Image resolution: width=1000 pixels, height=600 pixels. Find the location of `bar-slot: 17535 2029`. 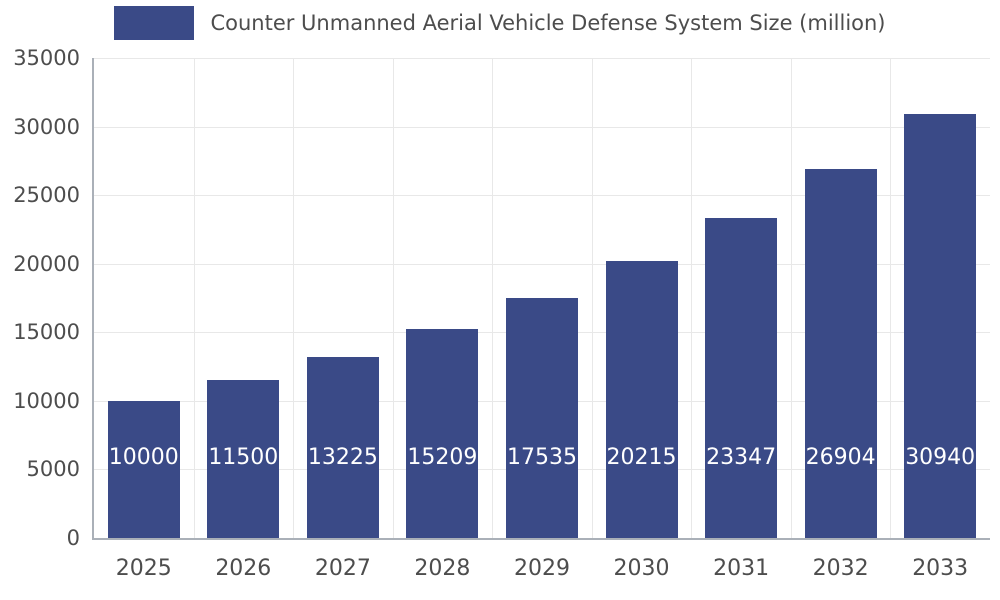

bar-slot: 17535 2029 is located at coordinates (542, 319).